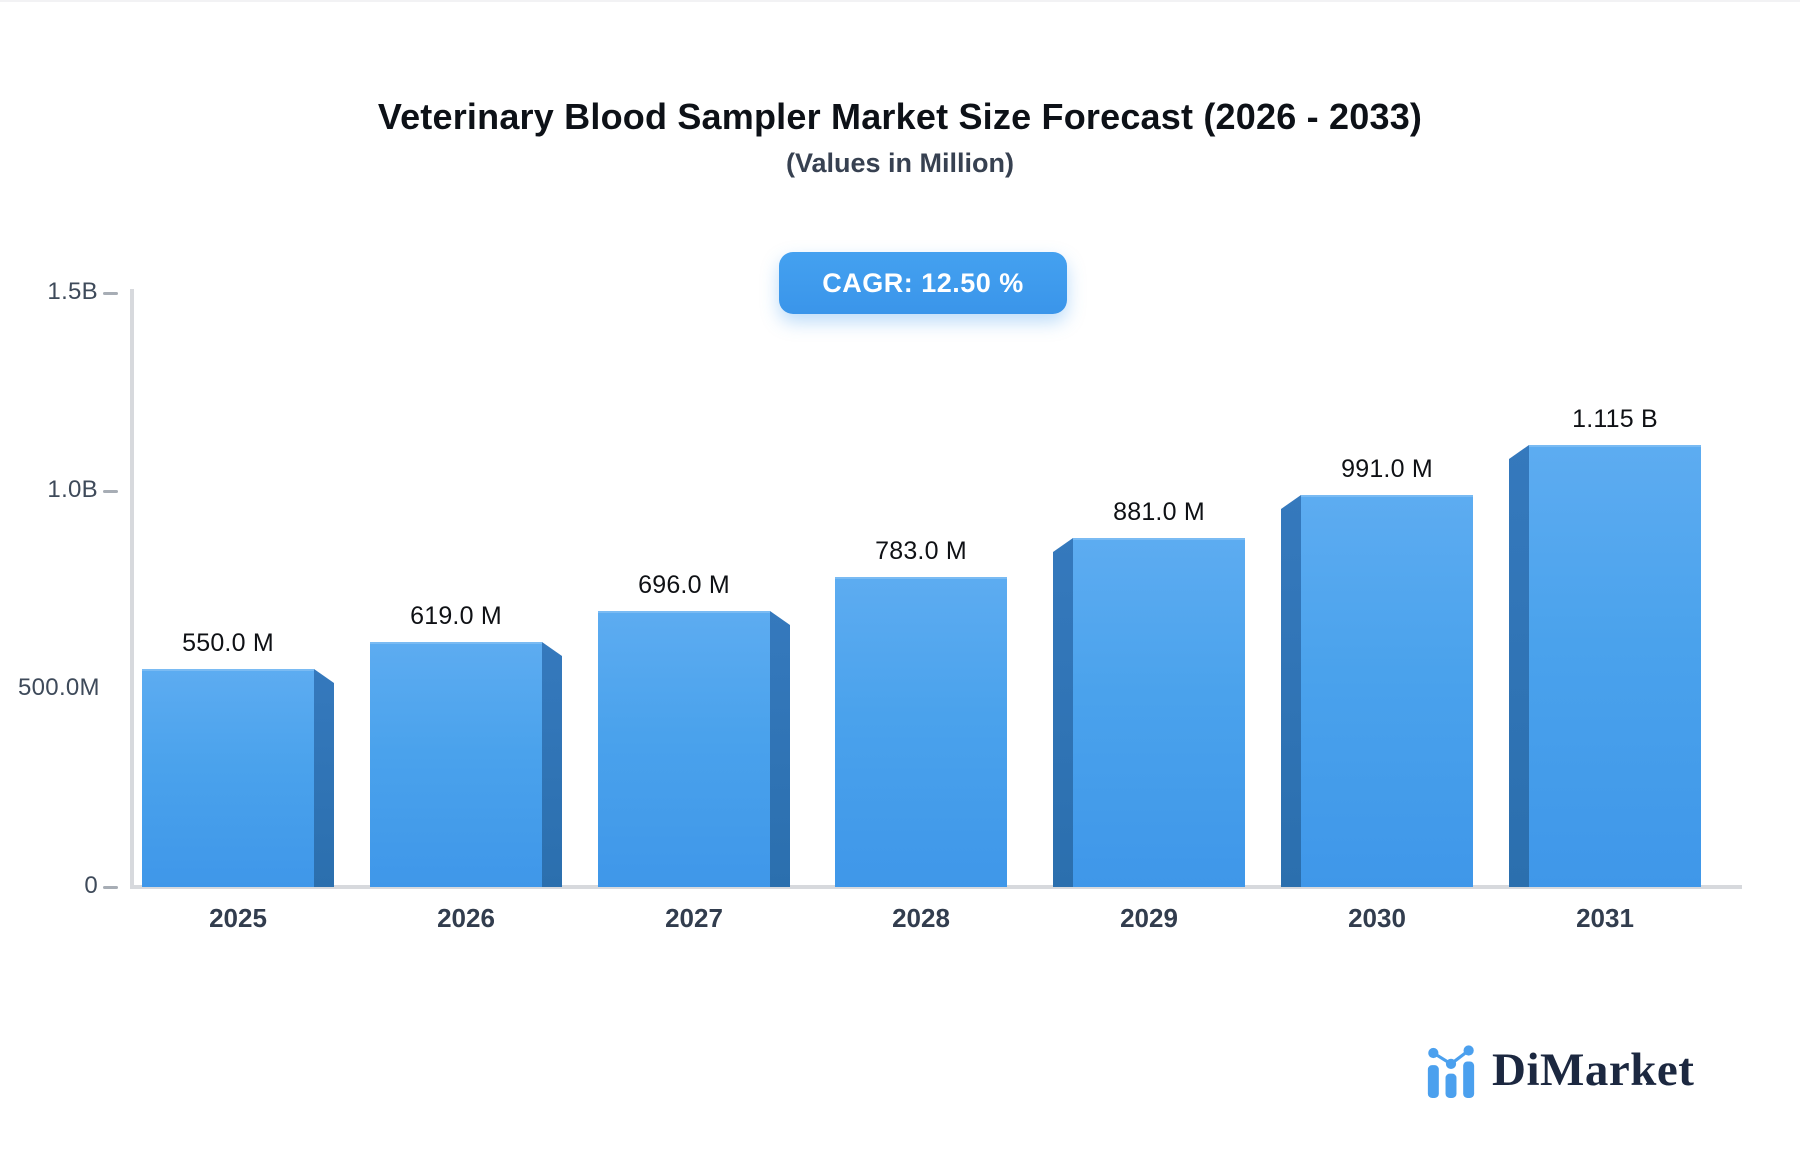 Image resolution: width=1800 pixels, height=1156 pixels. I want to click on x-axis-category-label: 2028, so click(921, 918).